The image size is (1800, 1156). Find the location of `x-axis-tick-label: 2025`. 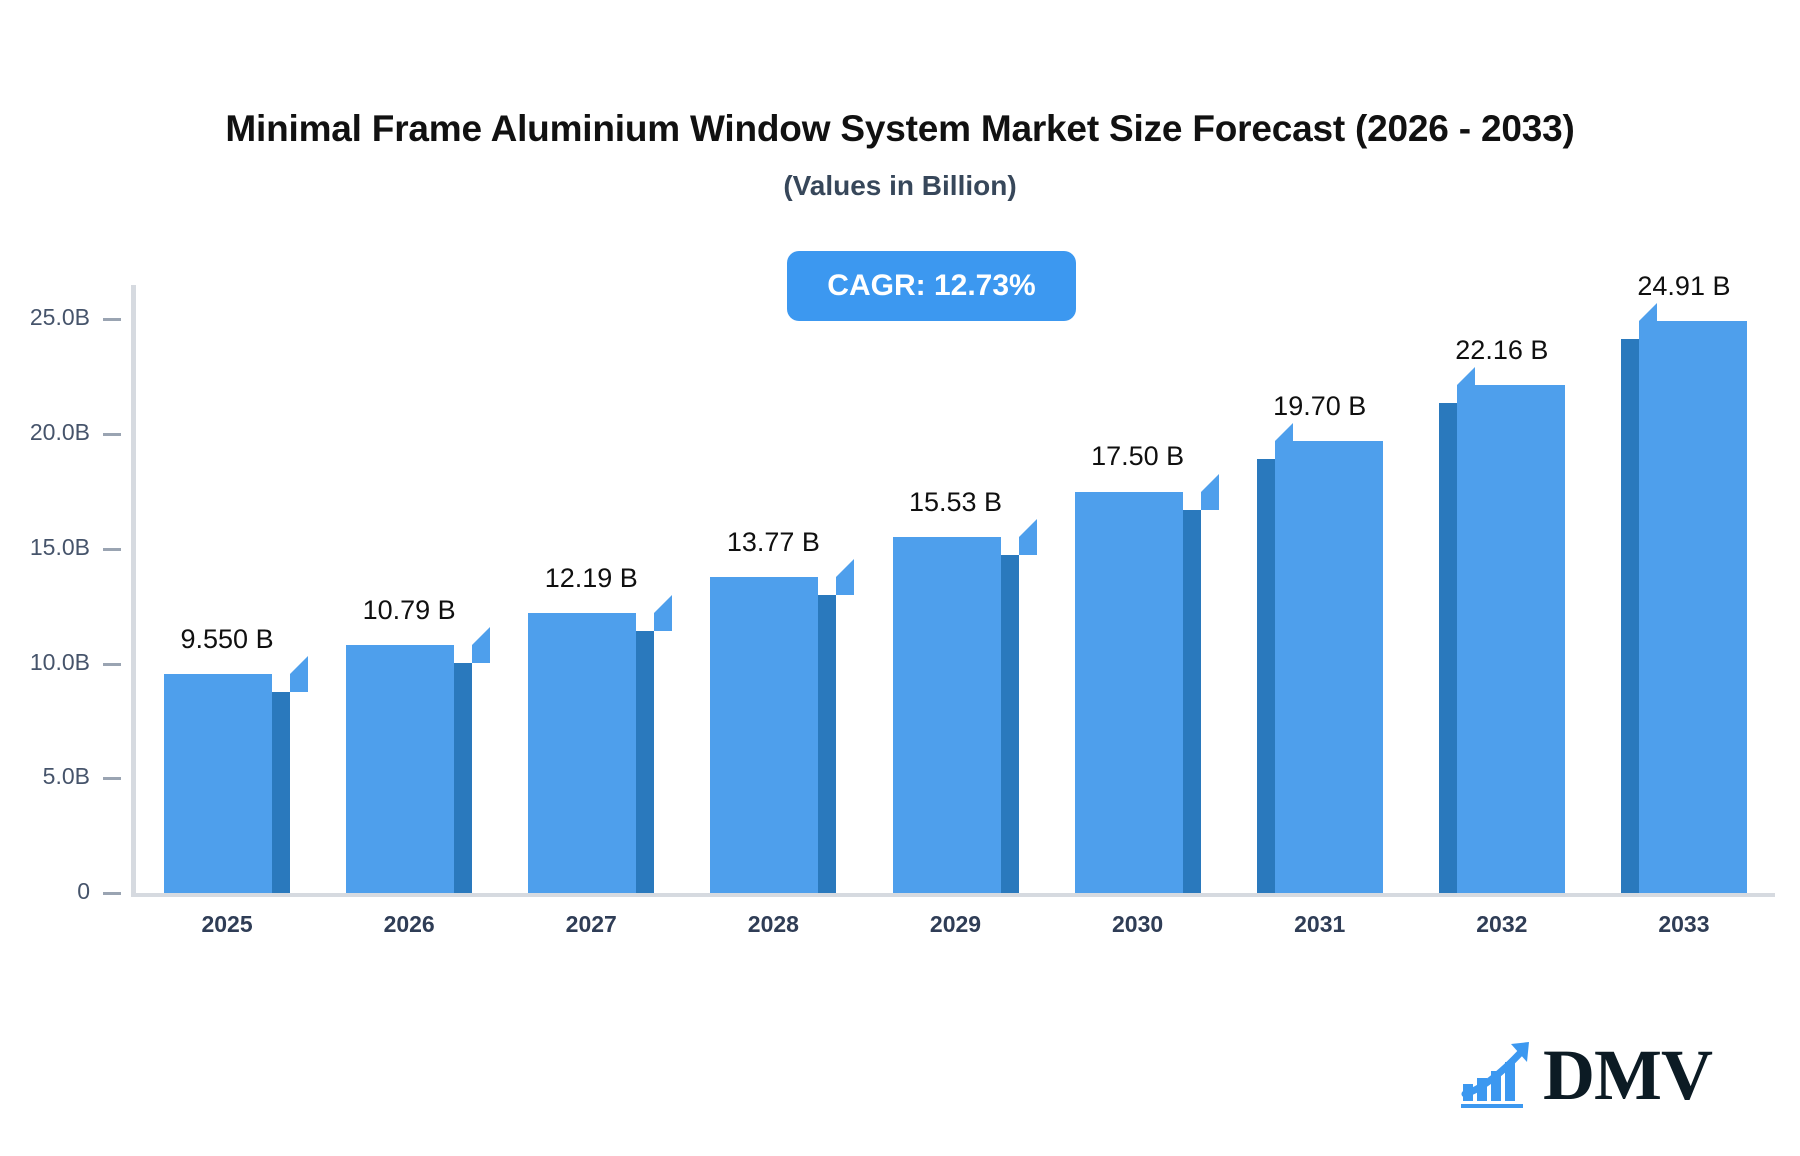

x-axis-tick-label: 2025 is located at coordinates (227, 924).